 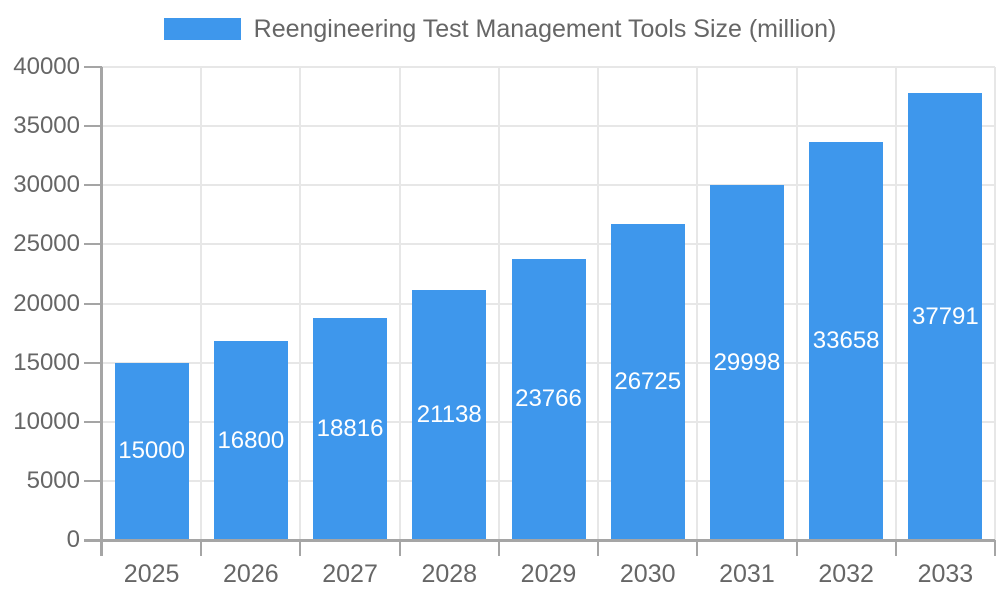 I want to click on bar-value-label: 23766, so click(x=548, y=399).